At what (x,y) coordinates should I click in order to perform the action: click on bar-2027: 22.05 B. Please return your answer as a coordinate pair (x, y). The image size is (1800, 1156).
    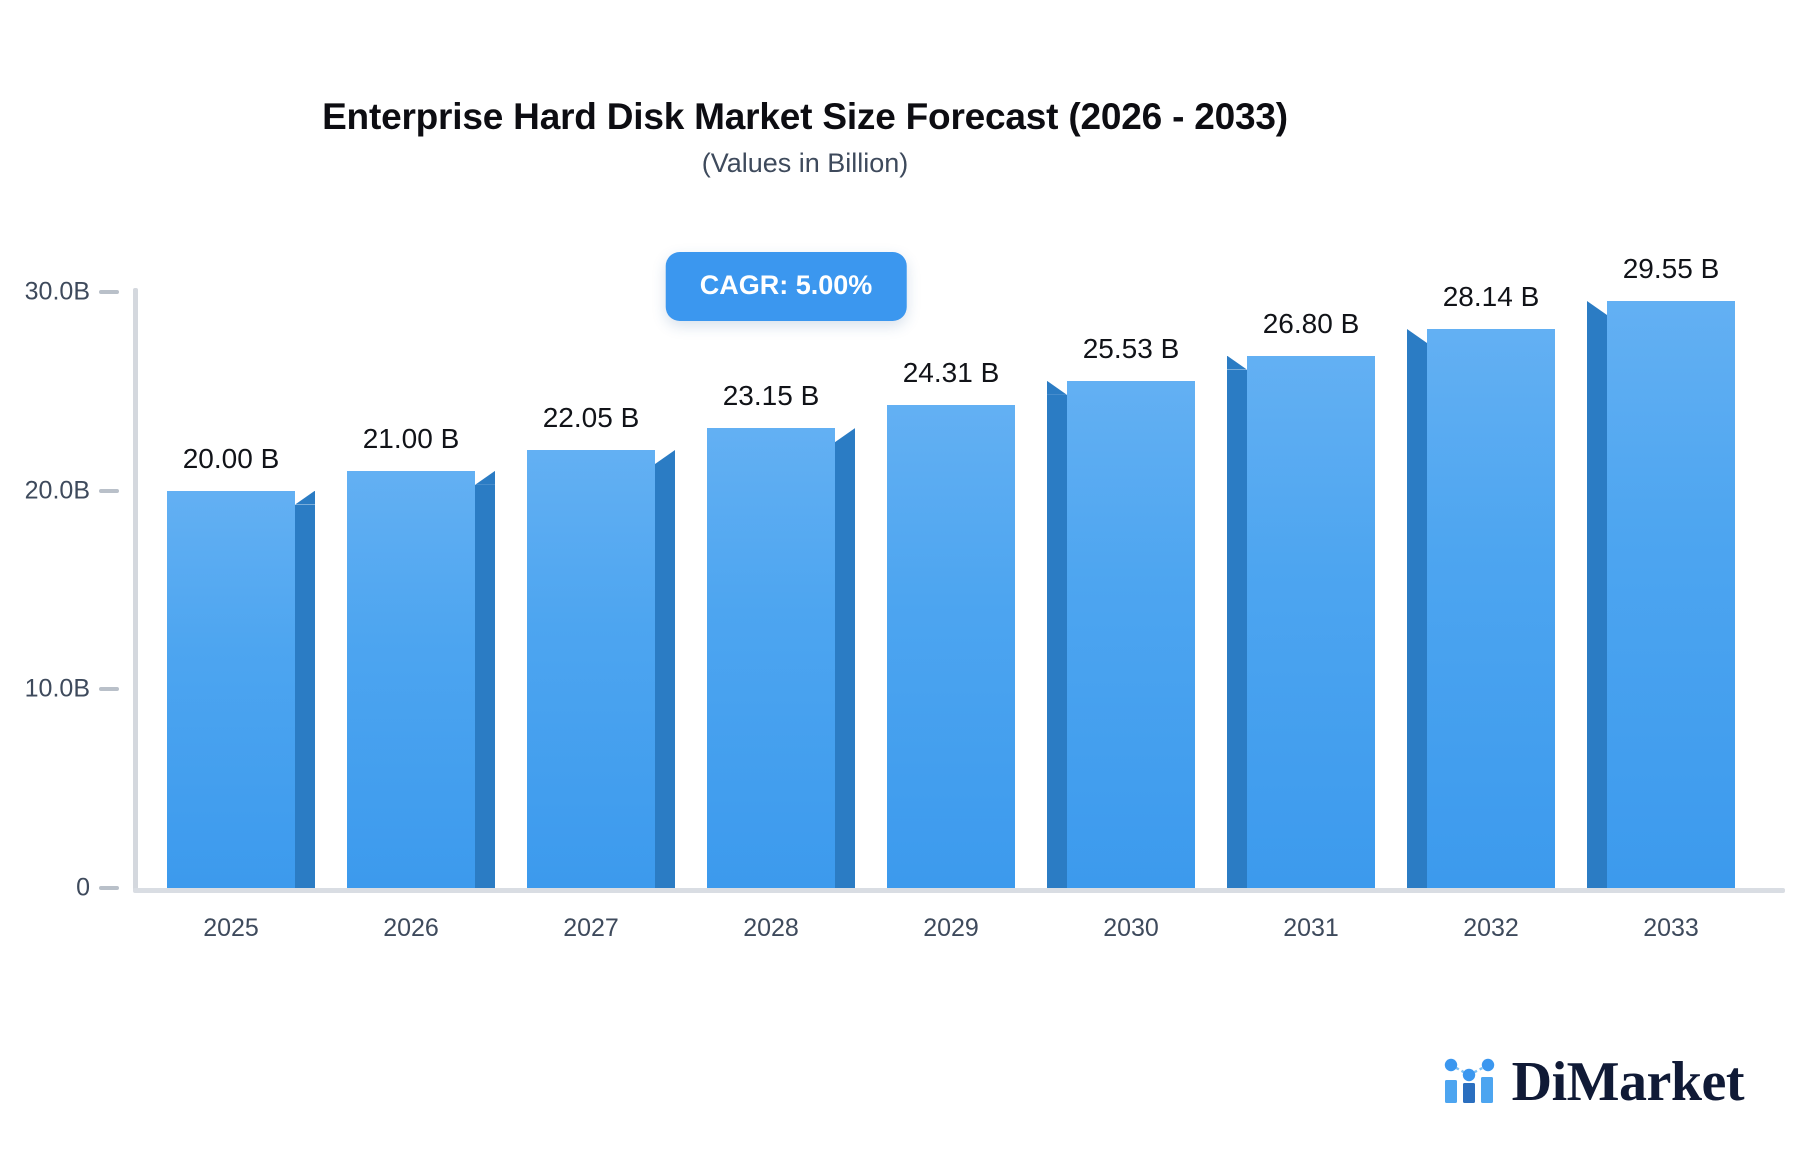
    Looking at the image, I should click on (601, 645).